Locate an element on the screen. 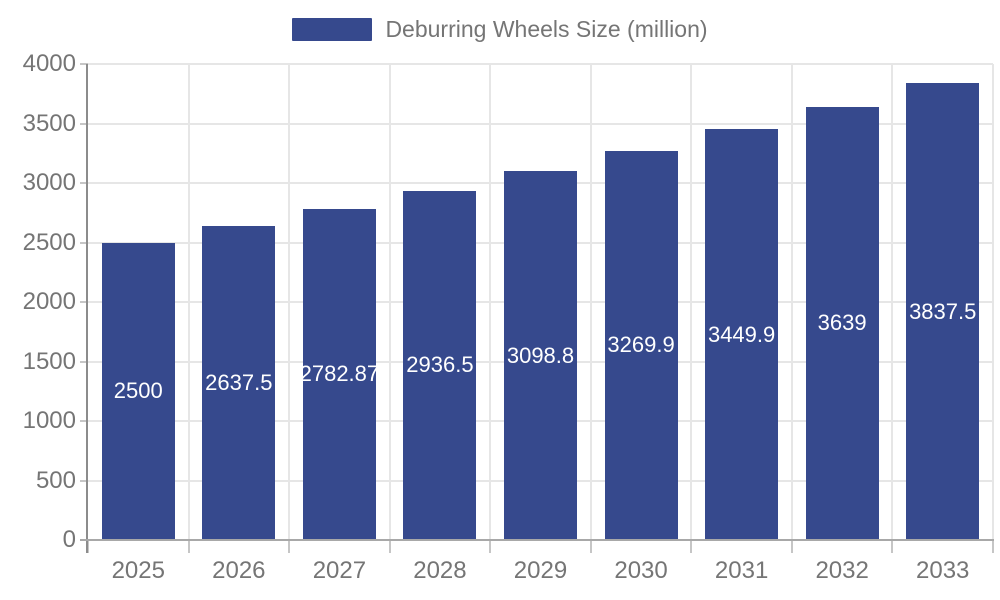 This screenshot has height=600, width=1000. legend: Deburring Wheels Size (million) is located at coordinates (500, 29).